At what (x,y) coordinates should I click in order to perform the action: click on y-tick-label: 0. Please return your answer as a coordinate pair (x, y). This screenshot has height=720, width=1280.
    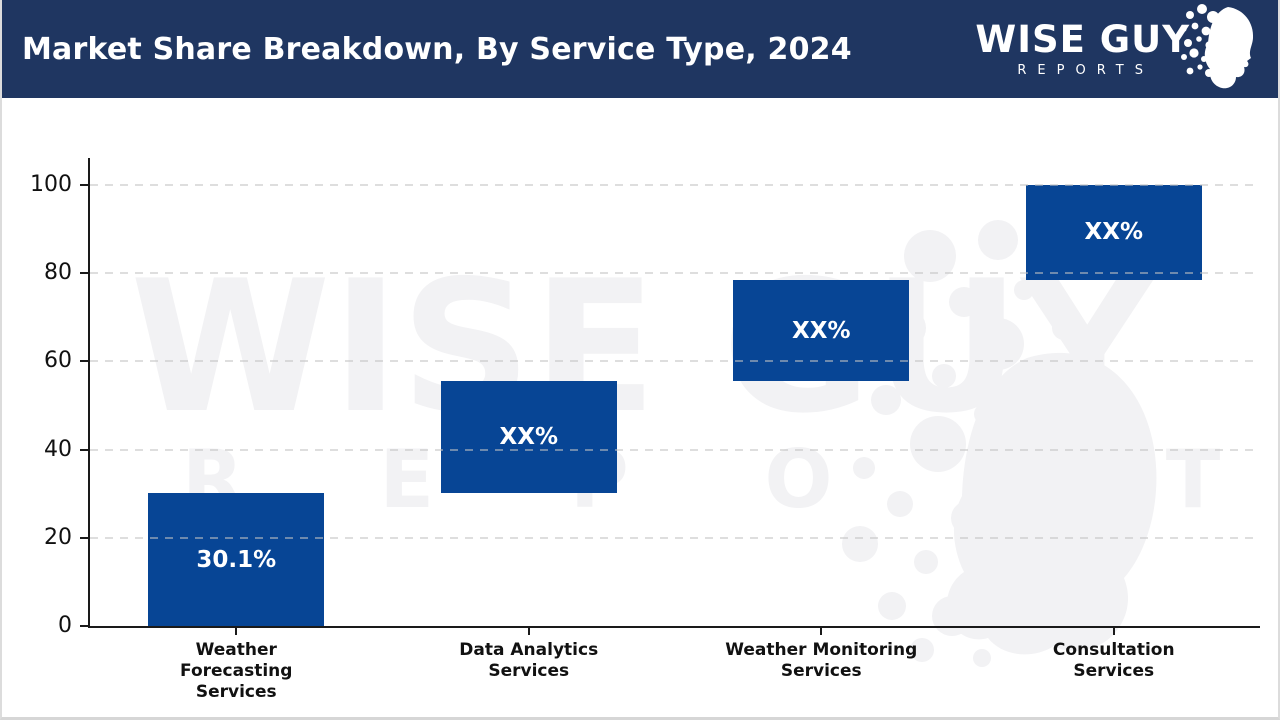
    Looking at the image, I should click on (65, 625).